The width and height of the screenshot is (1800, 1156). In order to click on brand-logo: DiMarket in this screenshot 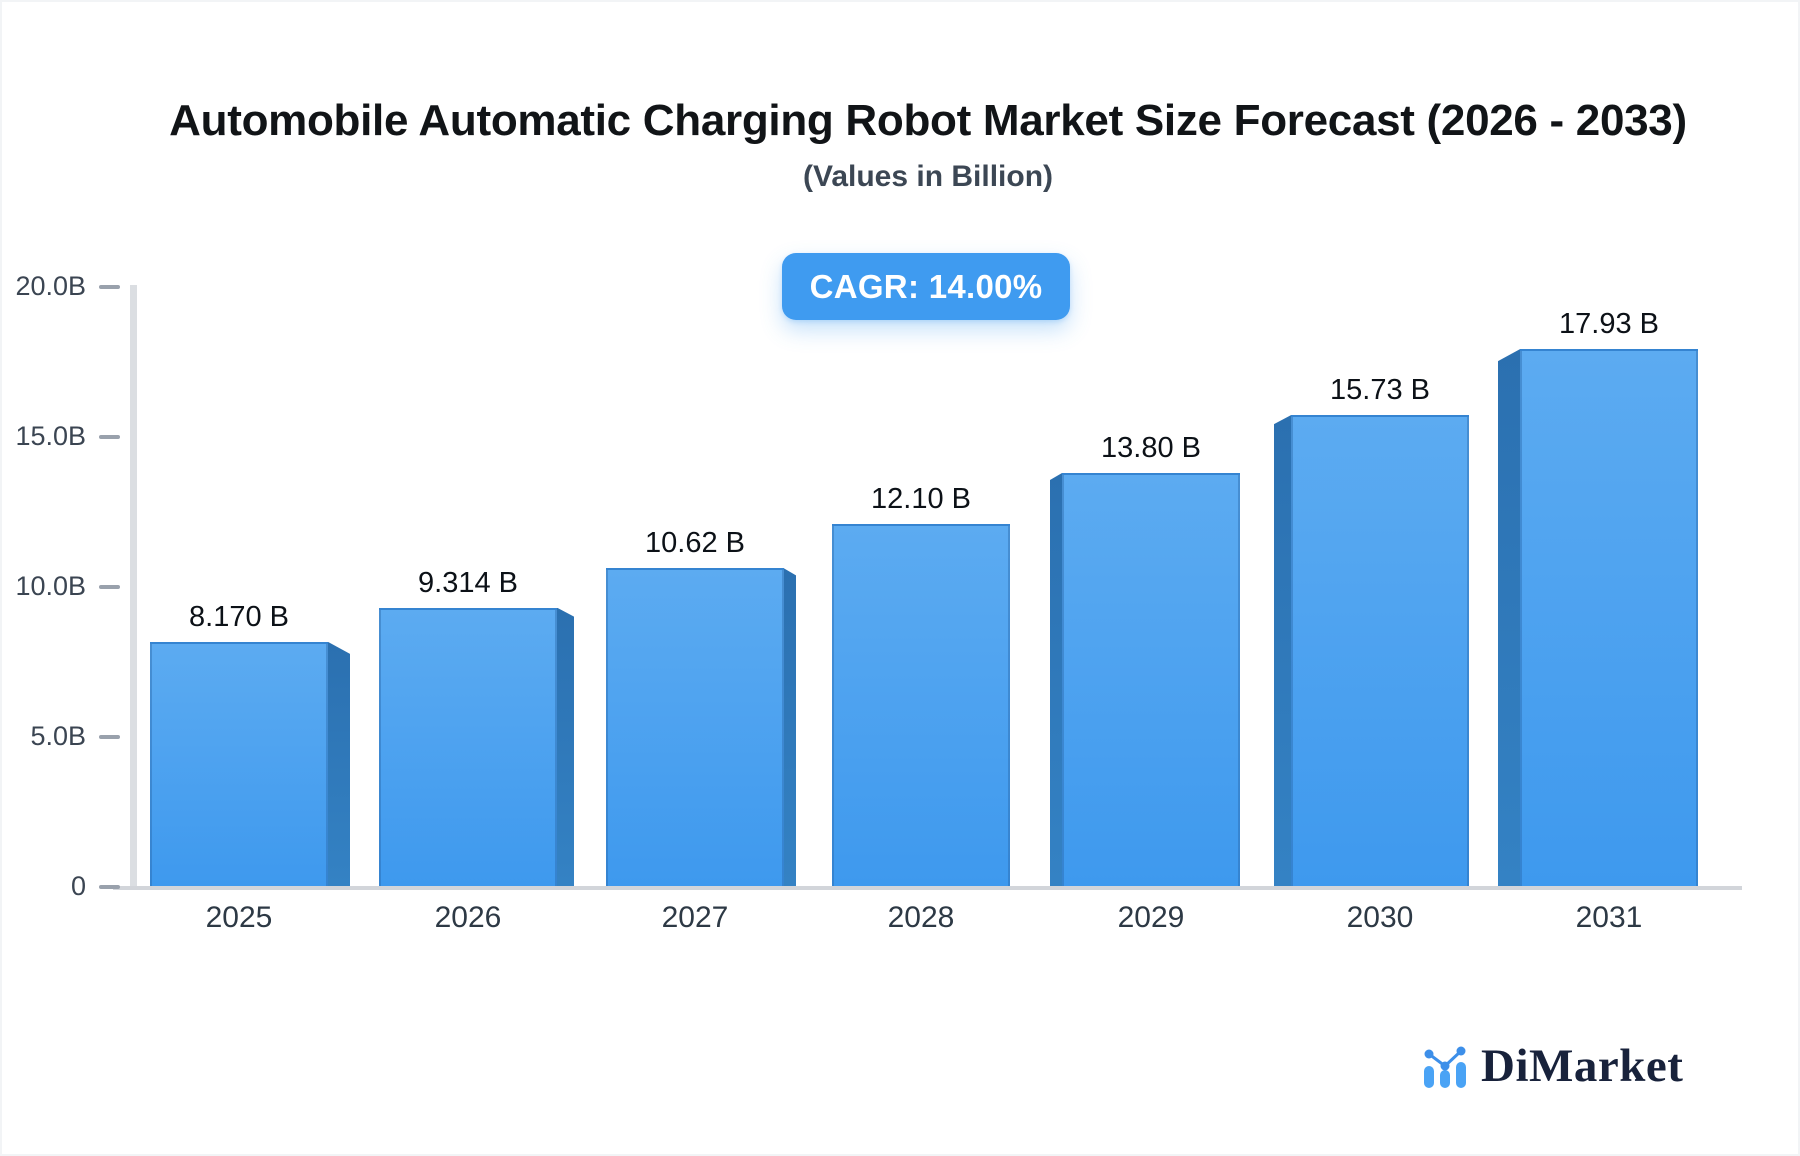, I will do `click(1553, 1066)`.